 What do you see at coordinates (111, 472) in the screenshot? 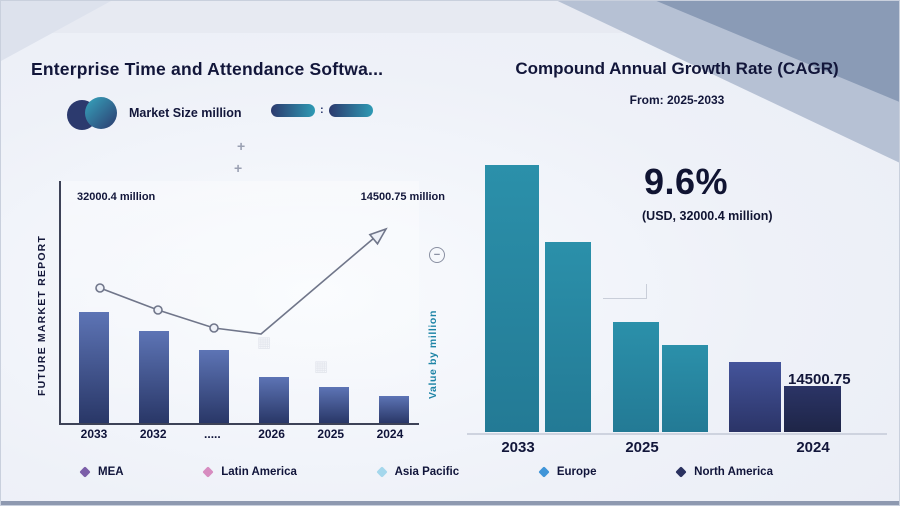
I see `legend-label: MEA` at bounding box center [111, 472].